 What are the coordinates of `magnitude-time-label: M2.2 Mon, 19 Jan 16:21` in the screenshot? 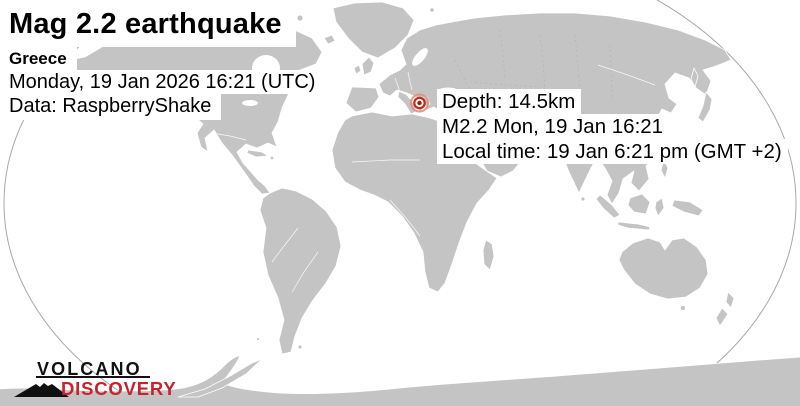 It's located at (553, 126).